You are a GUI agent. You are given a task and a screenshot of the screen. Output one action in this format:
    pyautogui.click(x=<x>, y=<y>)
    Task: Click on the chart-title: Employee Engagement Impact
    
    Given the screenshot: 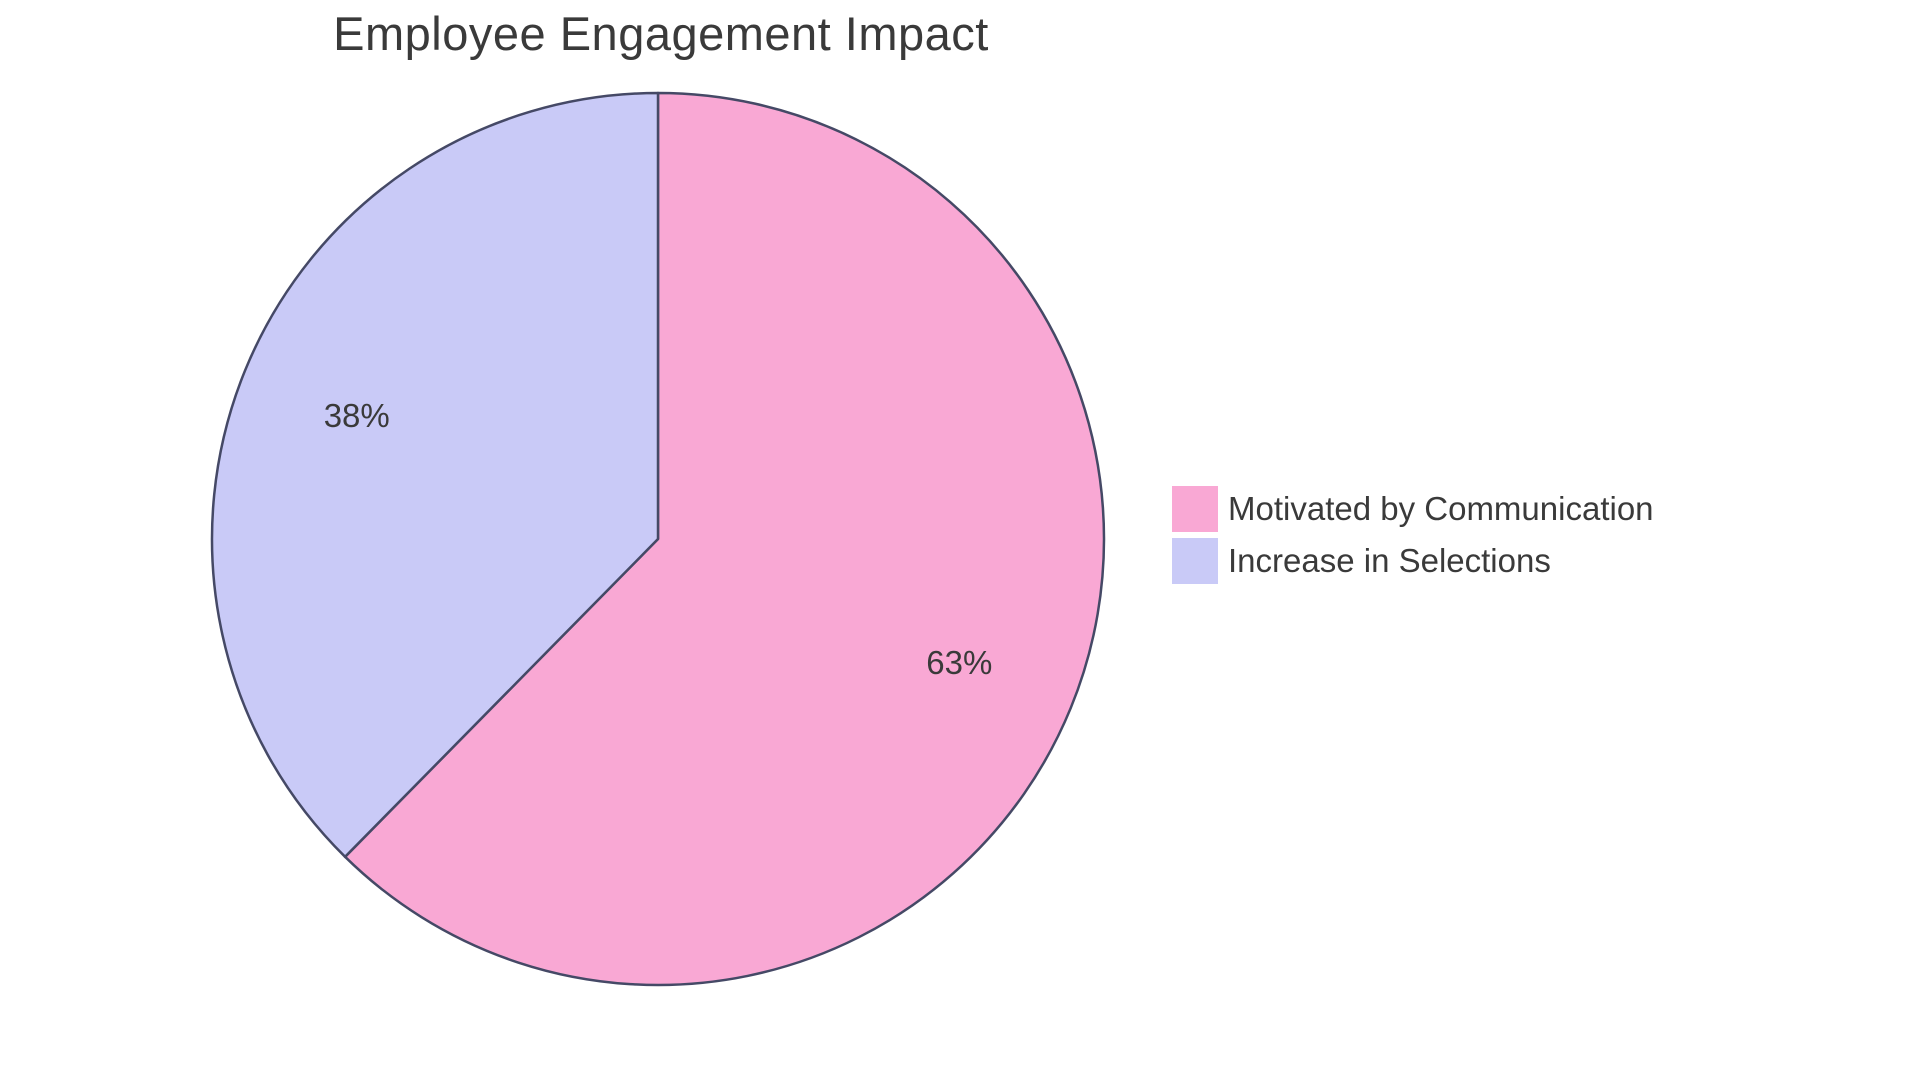 What is the action you would take?
    pyautogui.click(x=661, y=33)
    